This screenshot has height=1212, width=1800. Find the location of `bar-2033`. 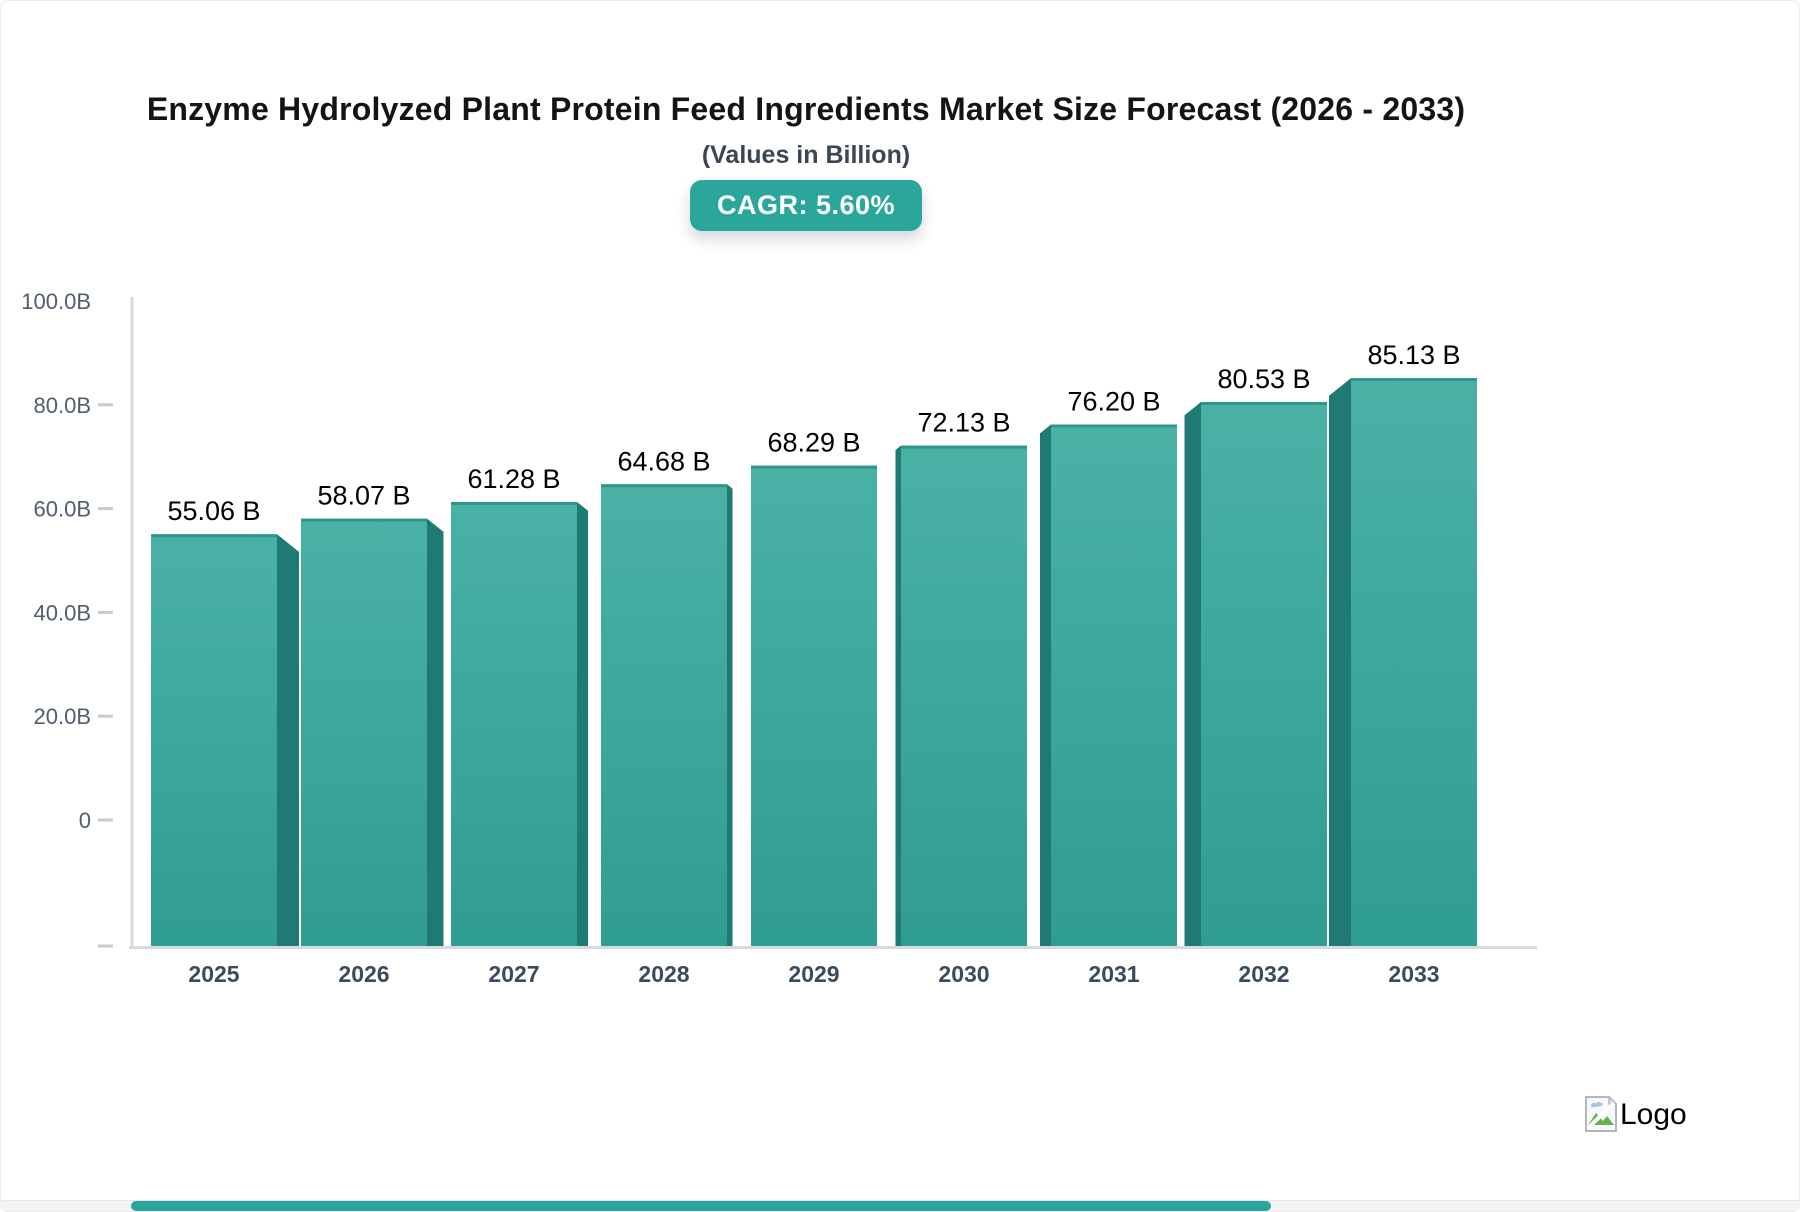

bar-2033 is located at coordinates (1403, 662).